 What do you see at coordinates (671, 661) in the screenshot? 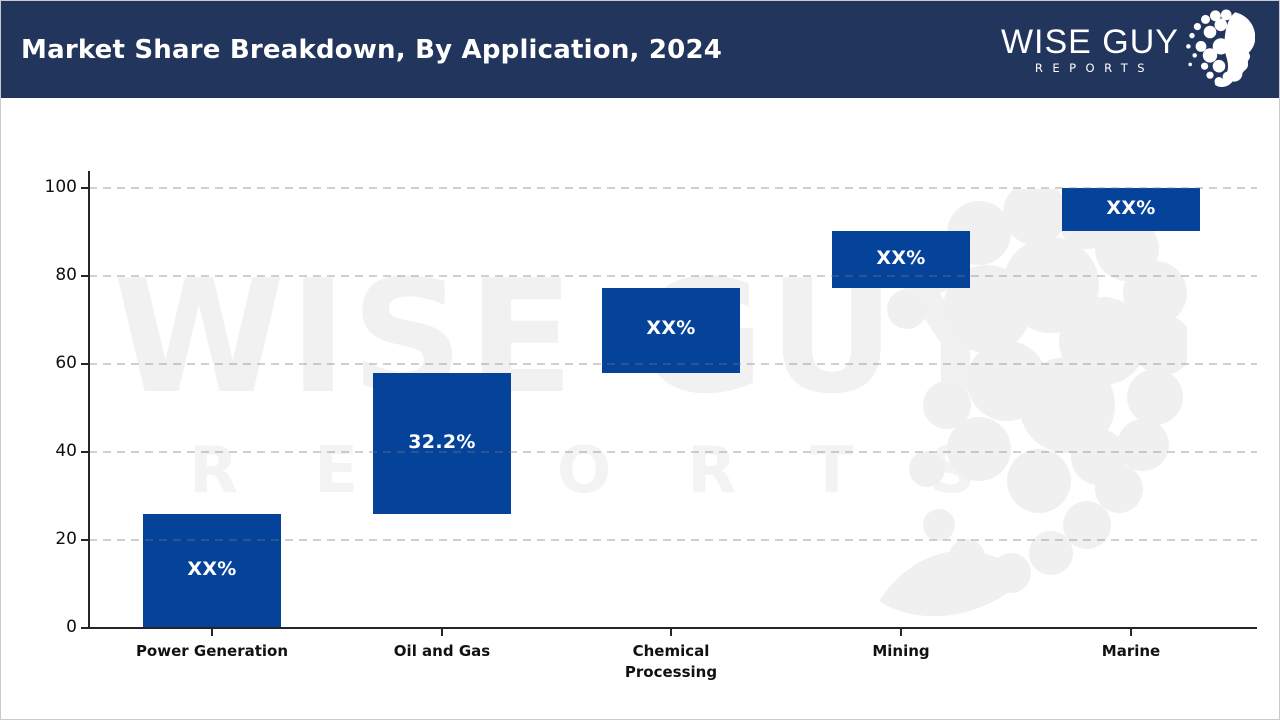
I see `x-category-label: Chemical Processing` at bounding box center [671, 661].